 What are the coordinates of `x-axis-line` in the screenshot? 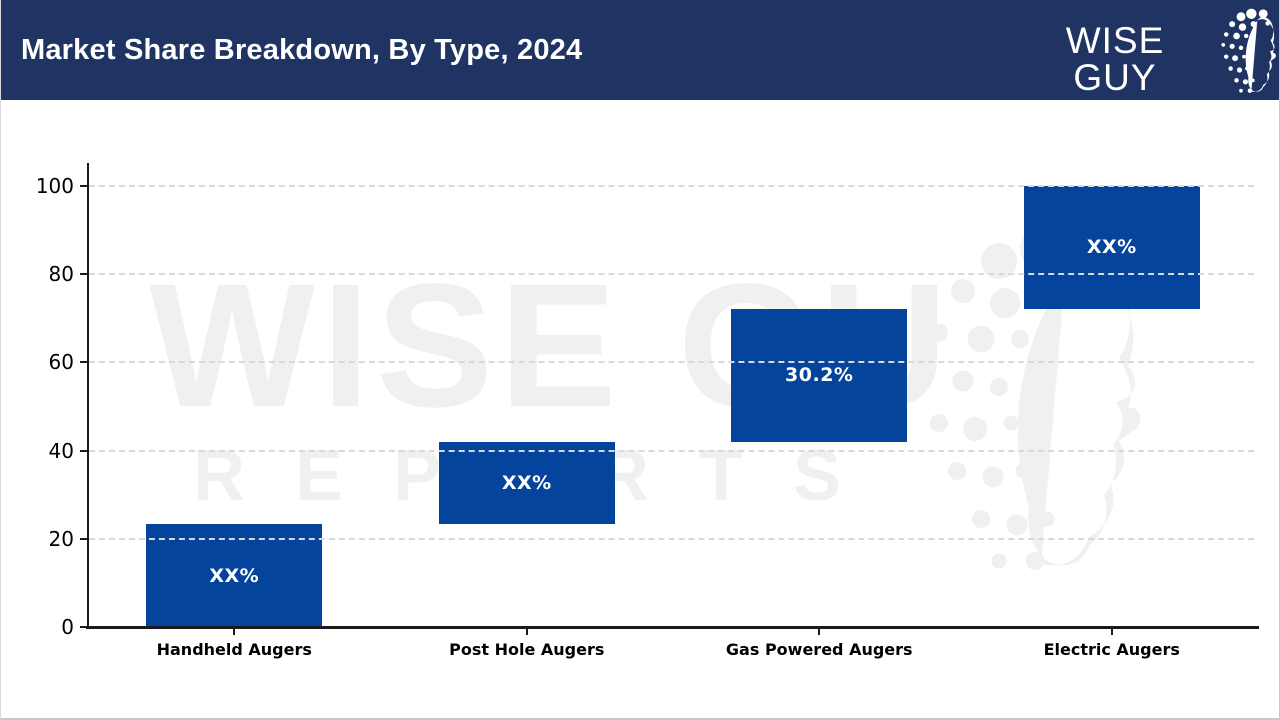 It's located at (672, 627).